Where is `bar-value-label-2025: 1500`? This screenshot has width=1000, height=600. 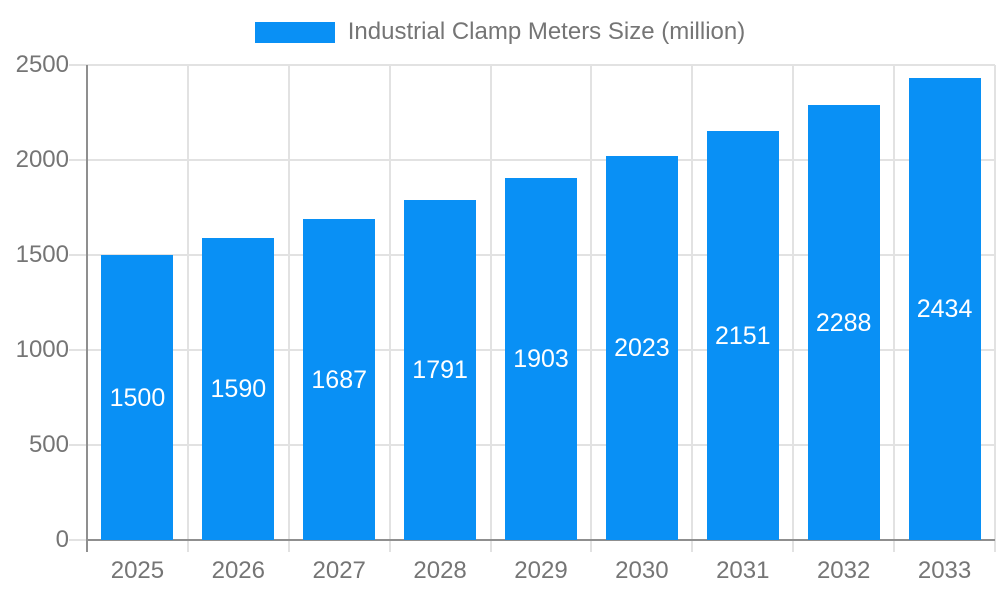 bar-value-label-2025: 1500 is located at coordinates (137, 397).